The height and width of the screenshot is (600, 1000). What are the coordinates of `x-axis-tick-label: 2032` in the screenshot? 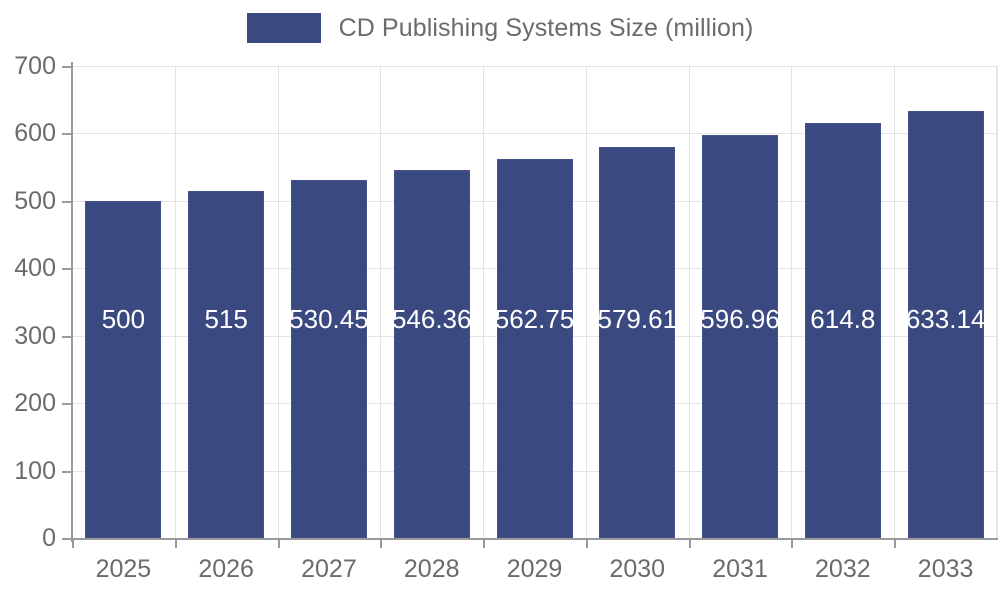 It's located at (843, 569).